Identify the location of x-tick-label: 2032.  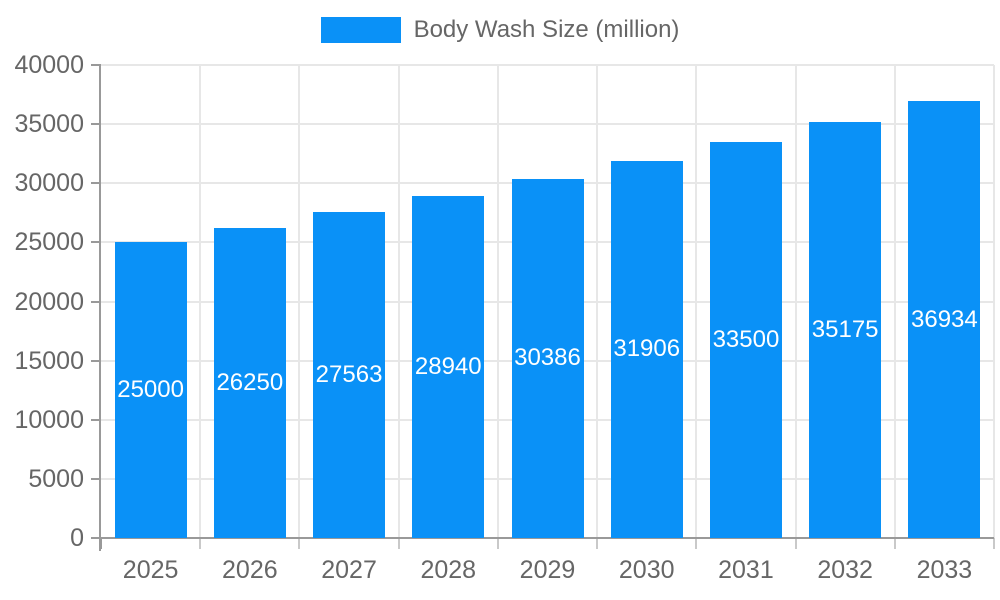
(845, 570).